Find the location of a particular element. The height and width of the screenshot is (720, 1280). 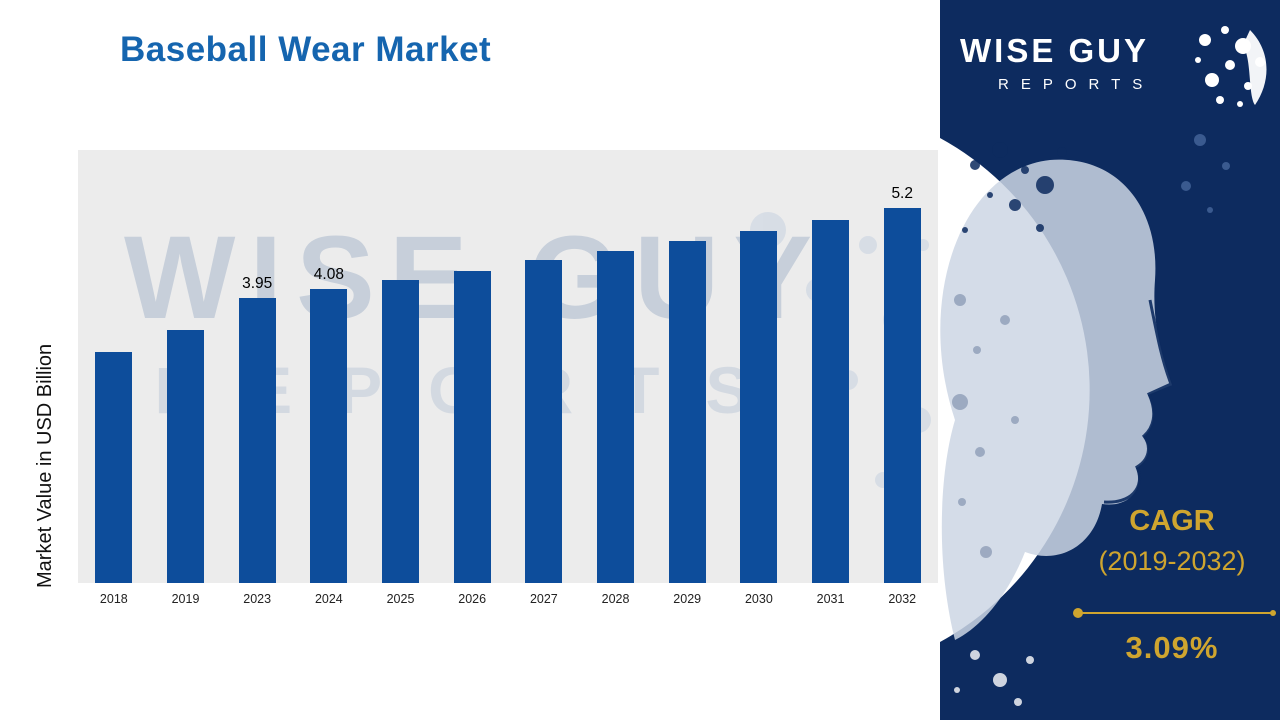

x-tick-label: 2027 is located at coordinates (543, 599).